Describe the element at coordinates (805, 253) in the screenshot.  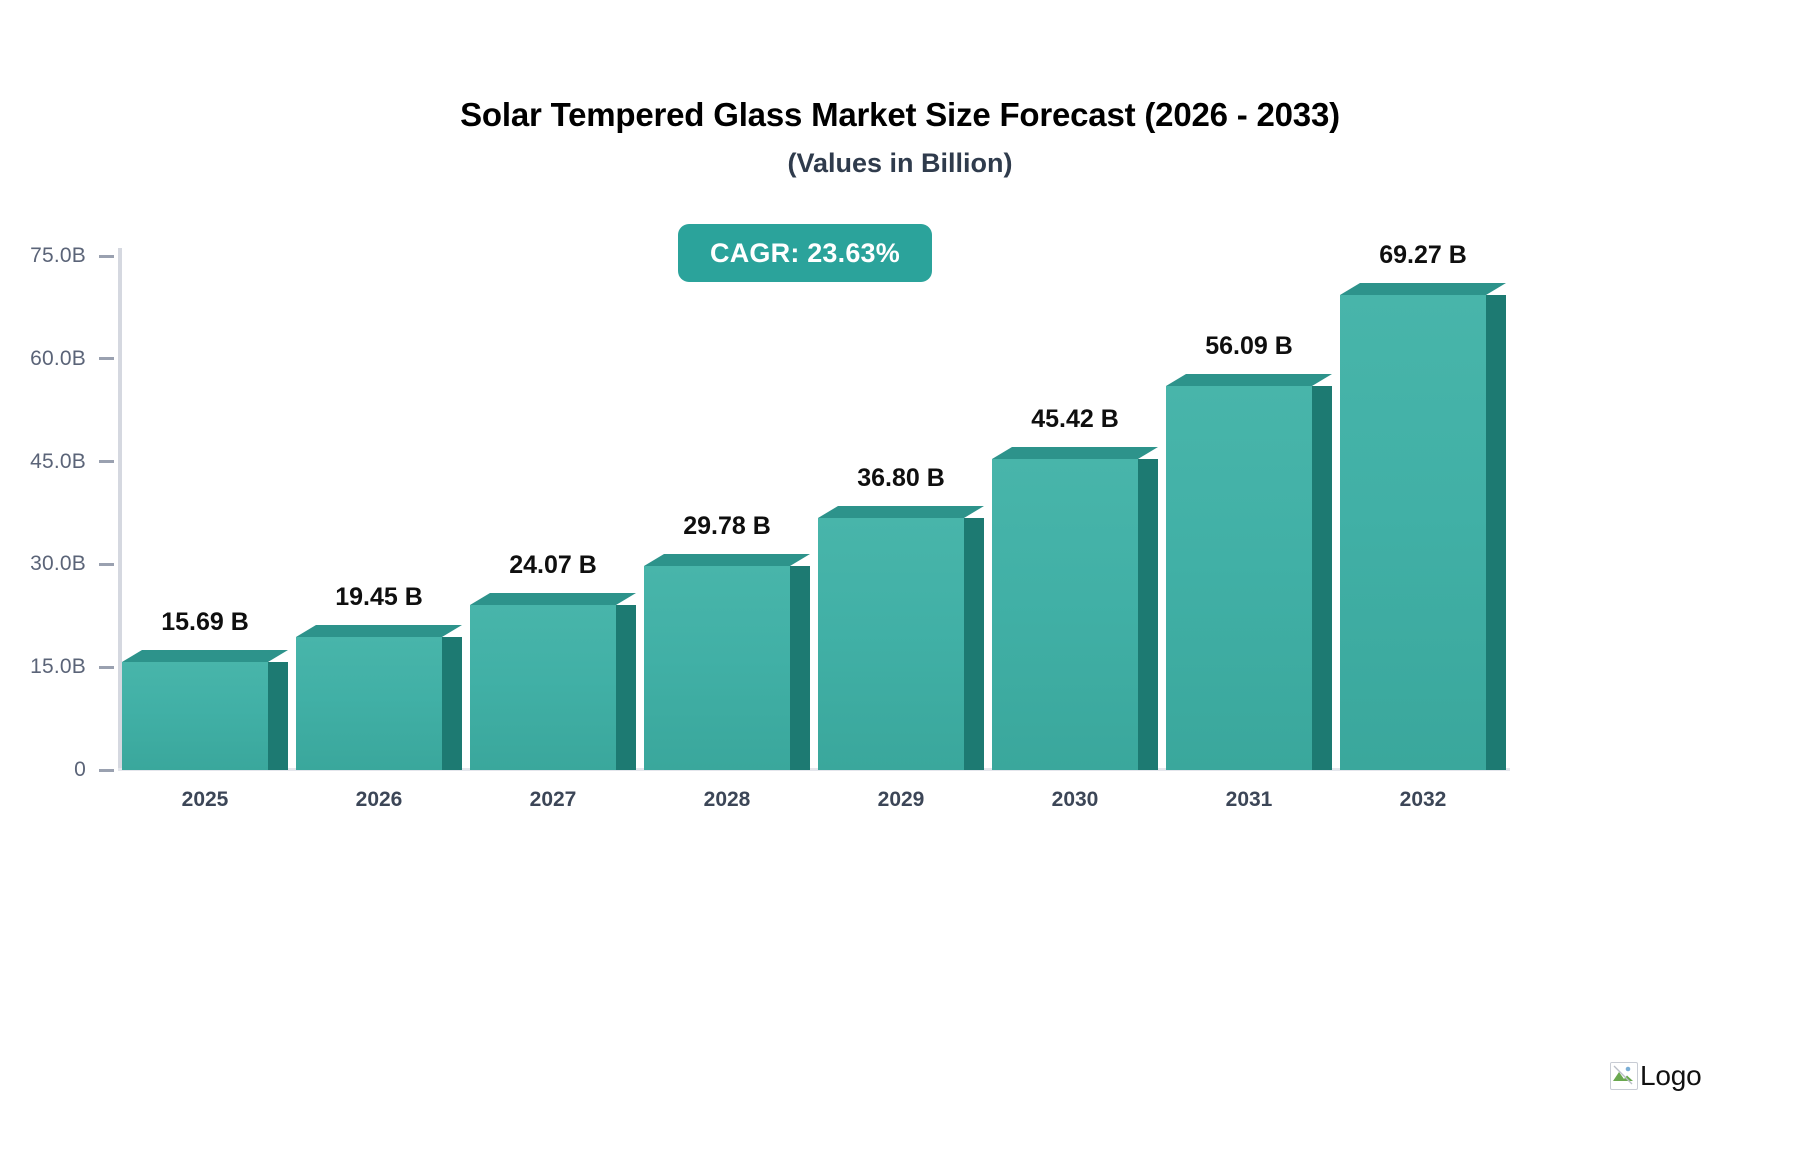
I see `cagr-badge: CAGR: 23.63%` at that location.